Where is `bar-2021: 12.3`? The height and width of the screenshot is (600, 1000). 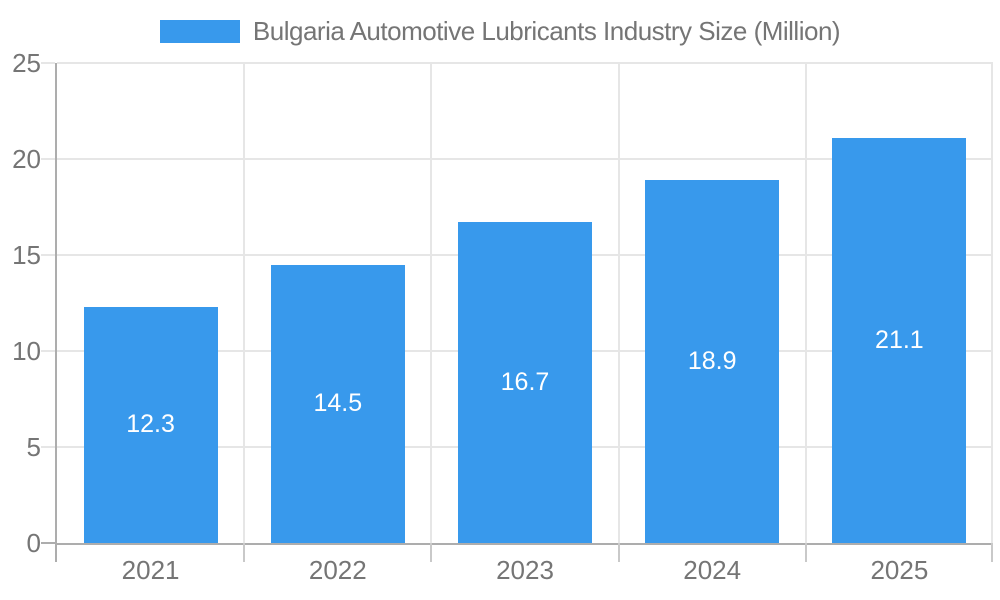
bar-2021: 12.3 is located at coordinates (150, 424).